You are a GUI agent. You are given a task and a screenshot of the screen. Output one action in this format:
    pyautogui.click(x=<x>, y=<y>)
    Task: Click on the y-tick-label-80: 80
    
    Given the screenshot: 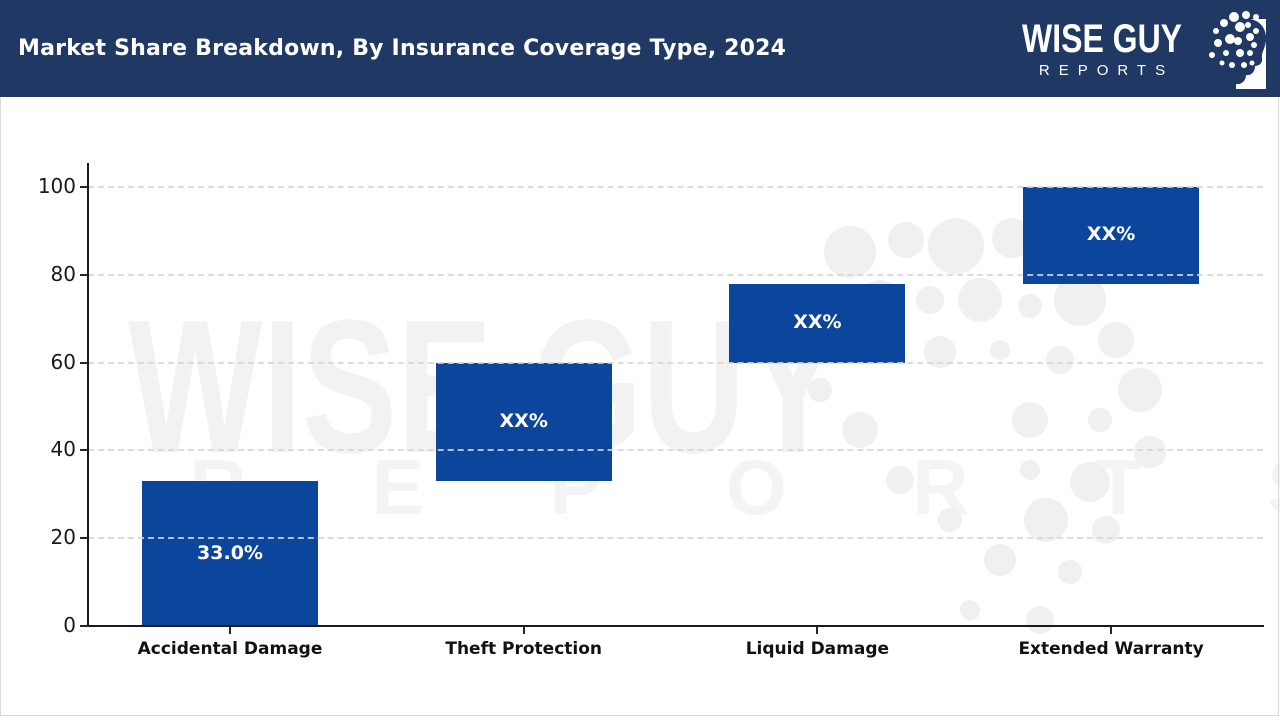 What is the action you would take?
    pyautogui.click(x=63, y=273)
    